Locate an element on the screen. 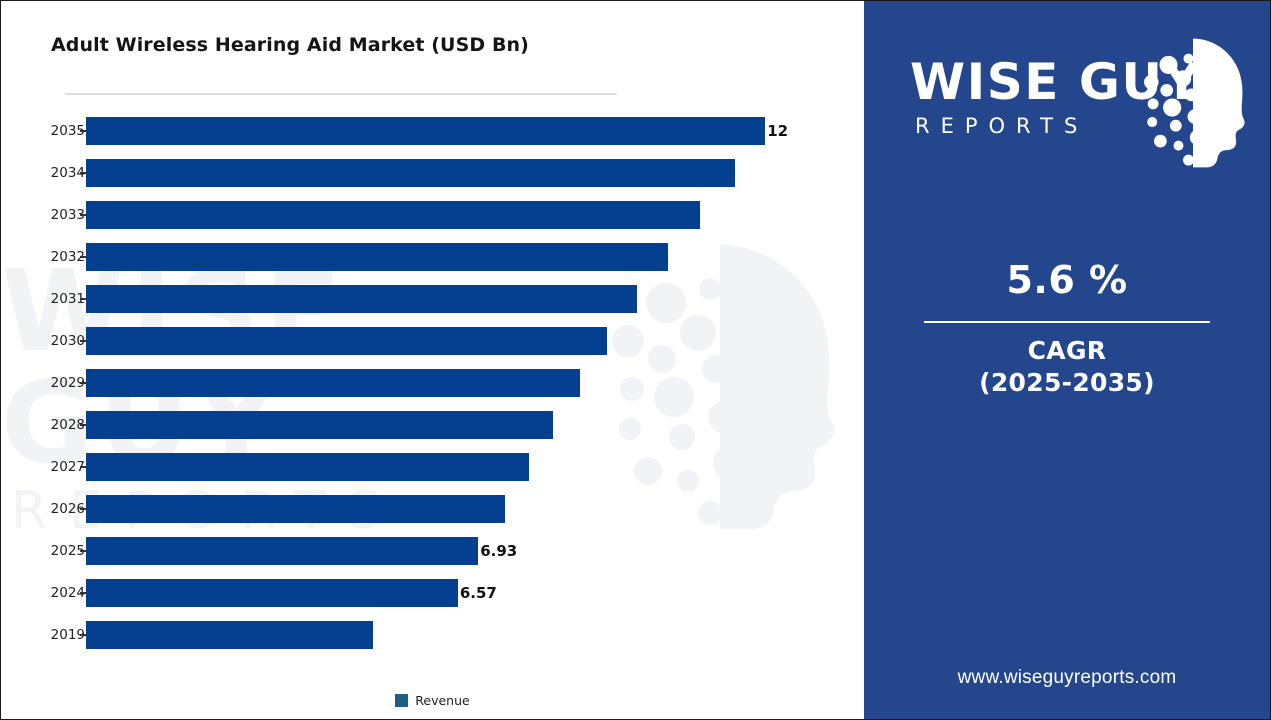 Image resolution: width=1271 pixels, height=720 pixels. bar-row: 2030 is located at coordinates (432, 341).